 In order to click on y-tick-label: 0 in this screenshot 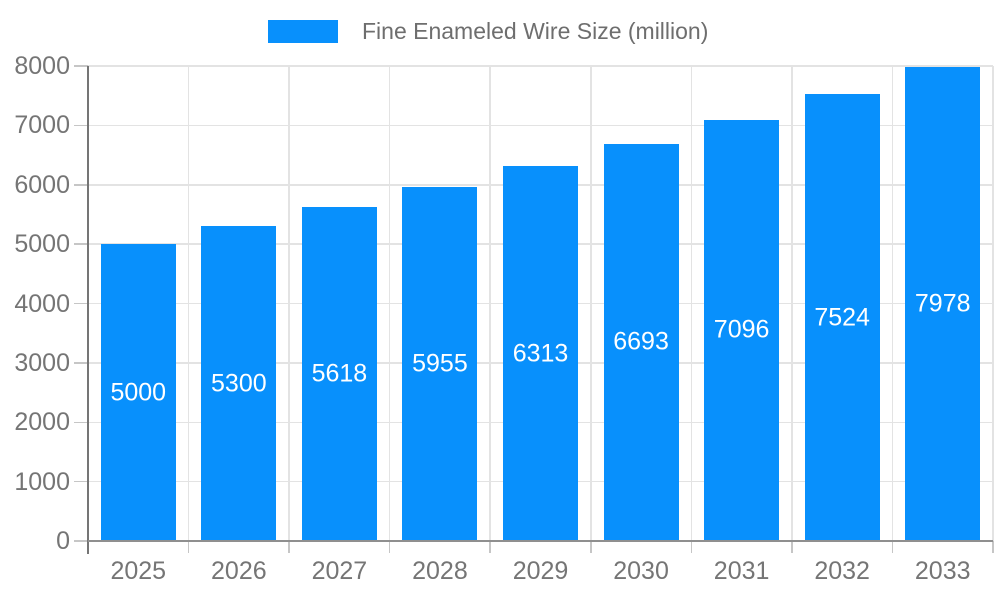, I will do `click(63, 541)`.